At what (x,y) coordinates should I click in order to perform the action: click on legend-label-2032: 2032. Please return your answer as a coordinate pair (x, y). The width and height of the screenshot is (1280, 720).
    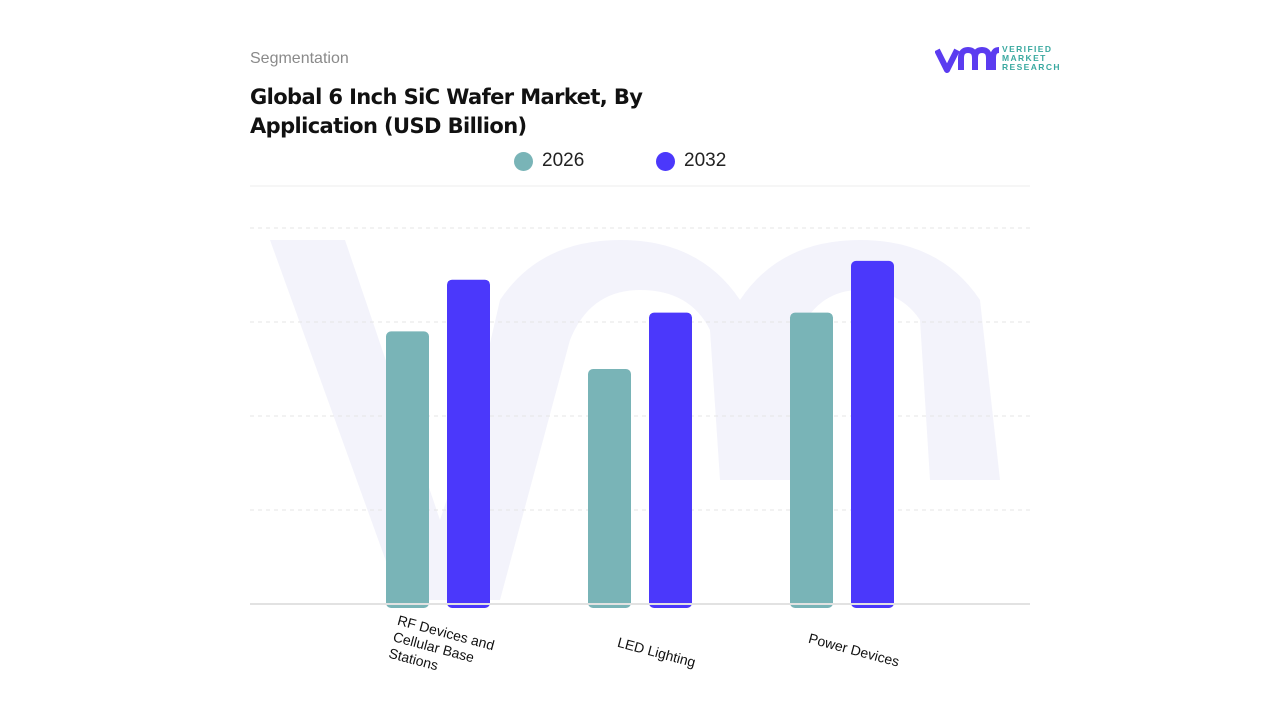
    Looking at the image, I should click on (705, 160).